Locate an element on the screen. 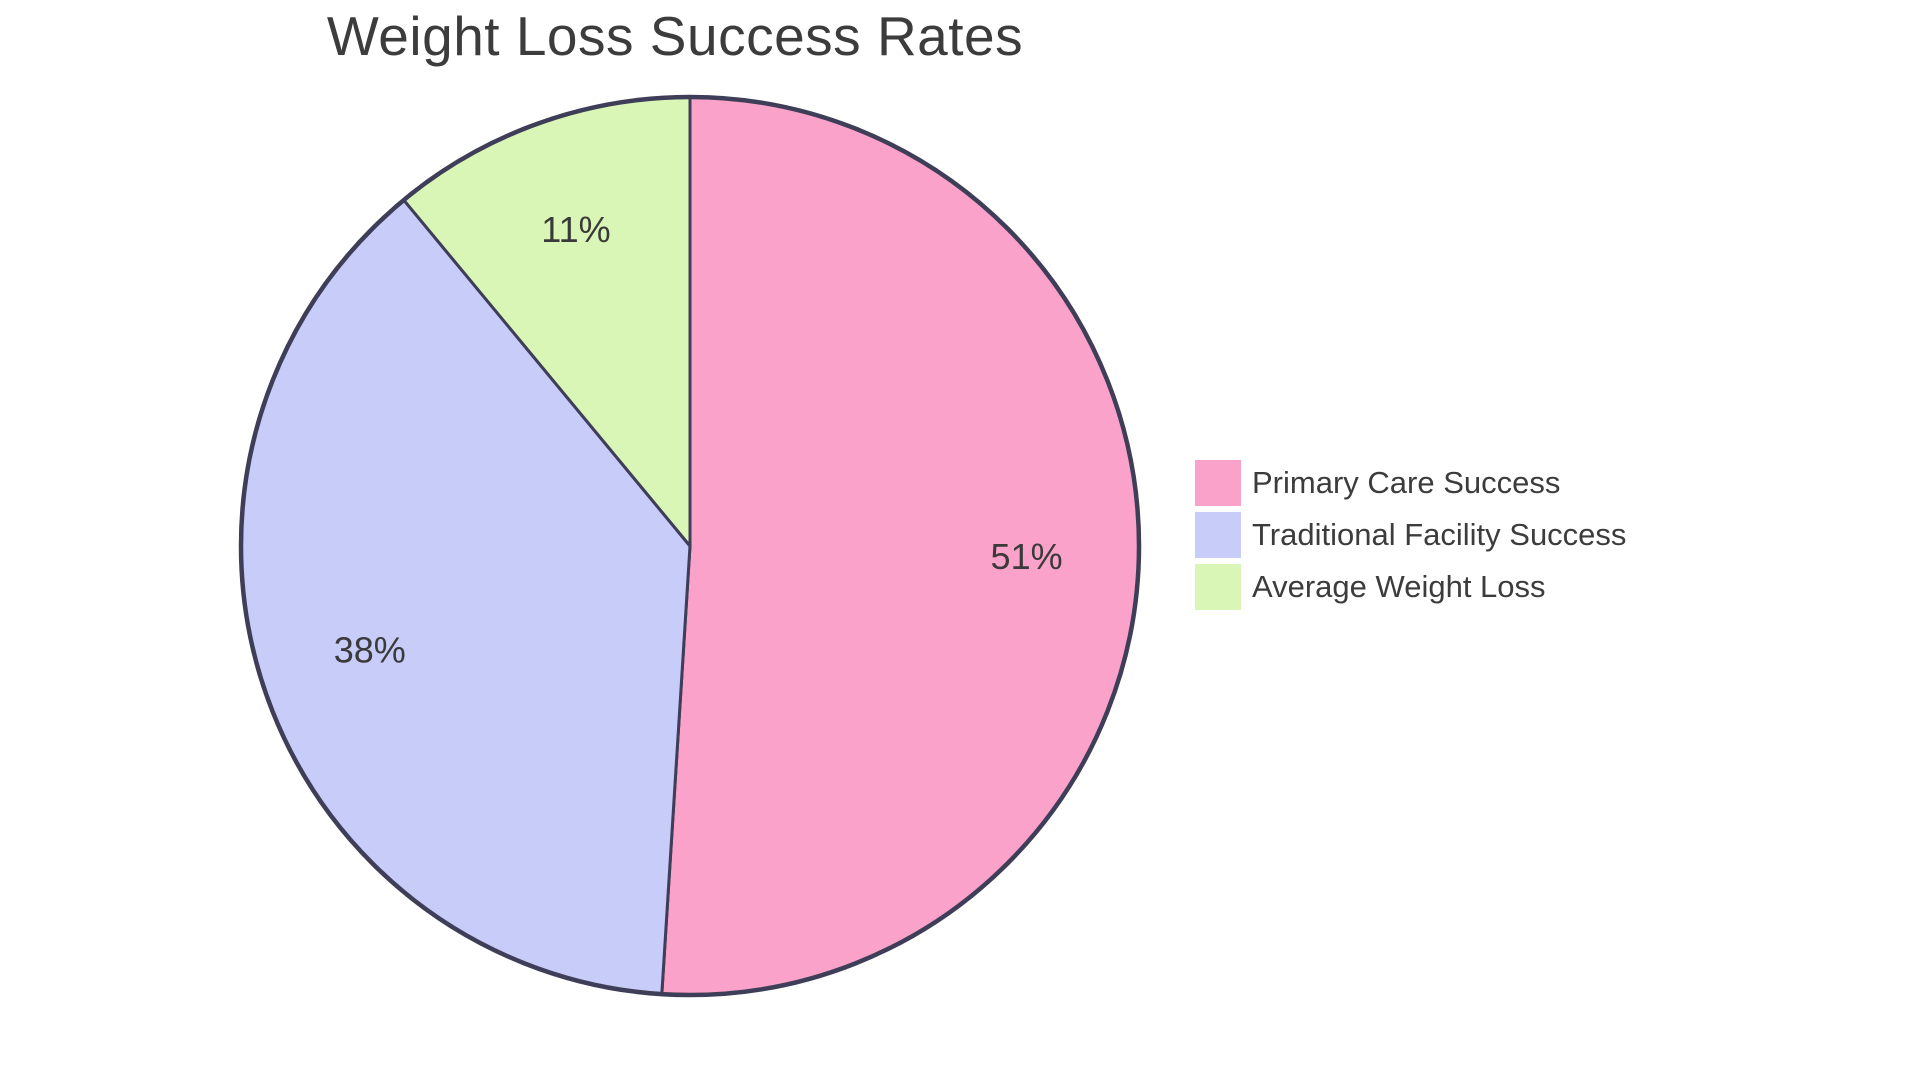  chart-title: Weight Loss Success Rates is located at coordinates (675, 36).